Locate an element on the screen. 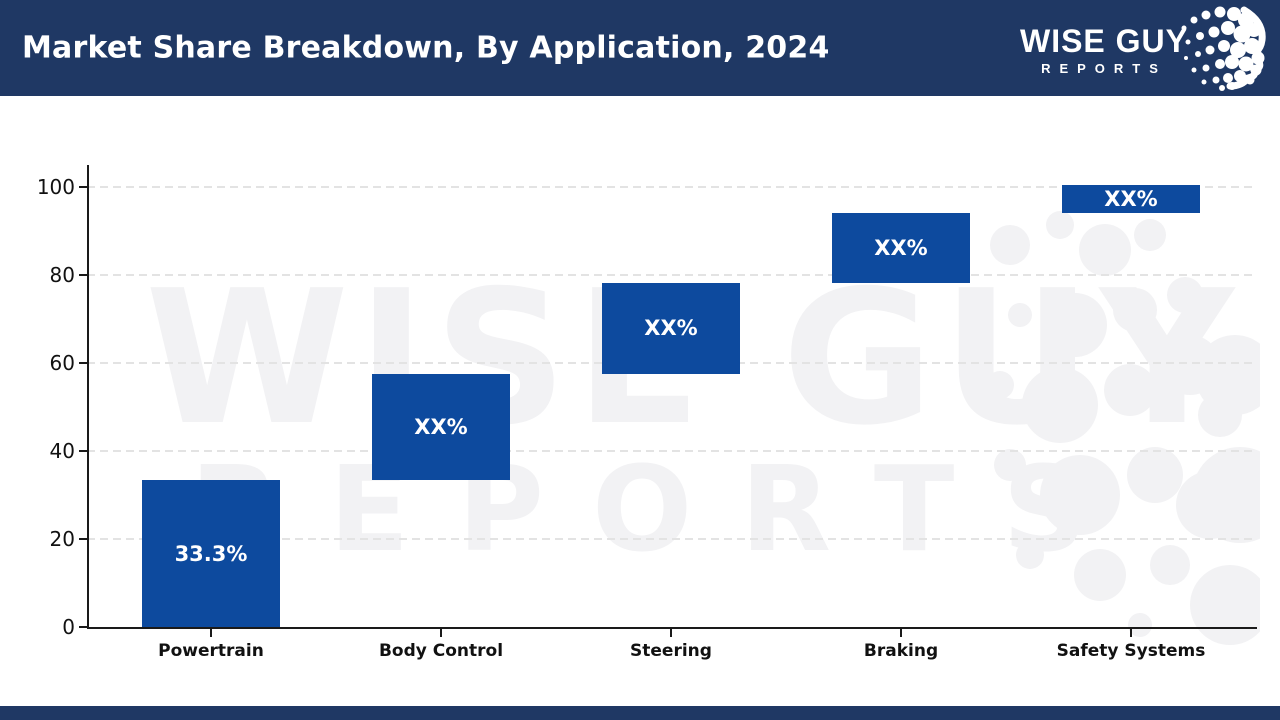 Image resolution: width=1280 pixels, height=720 pixels. bar-braking: XX% is located at coordinates (901, 248).